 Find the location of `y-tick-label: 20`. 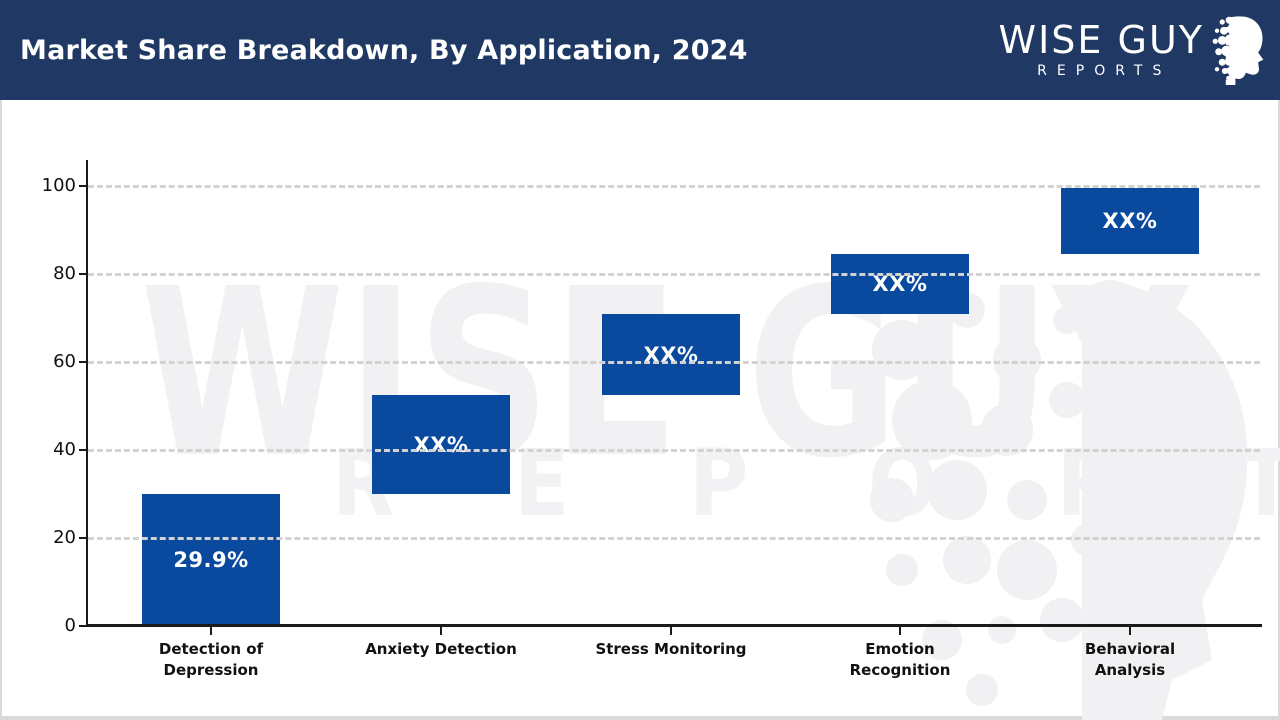

y-tick-label: 20 is located at coordinates (64, 537).